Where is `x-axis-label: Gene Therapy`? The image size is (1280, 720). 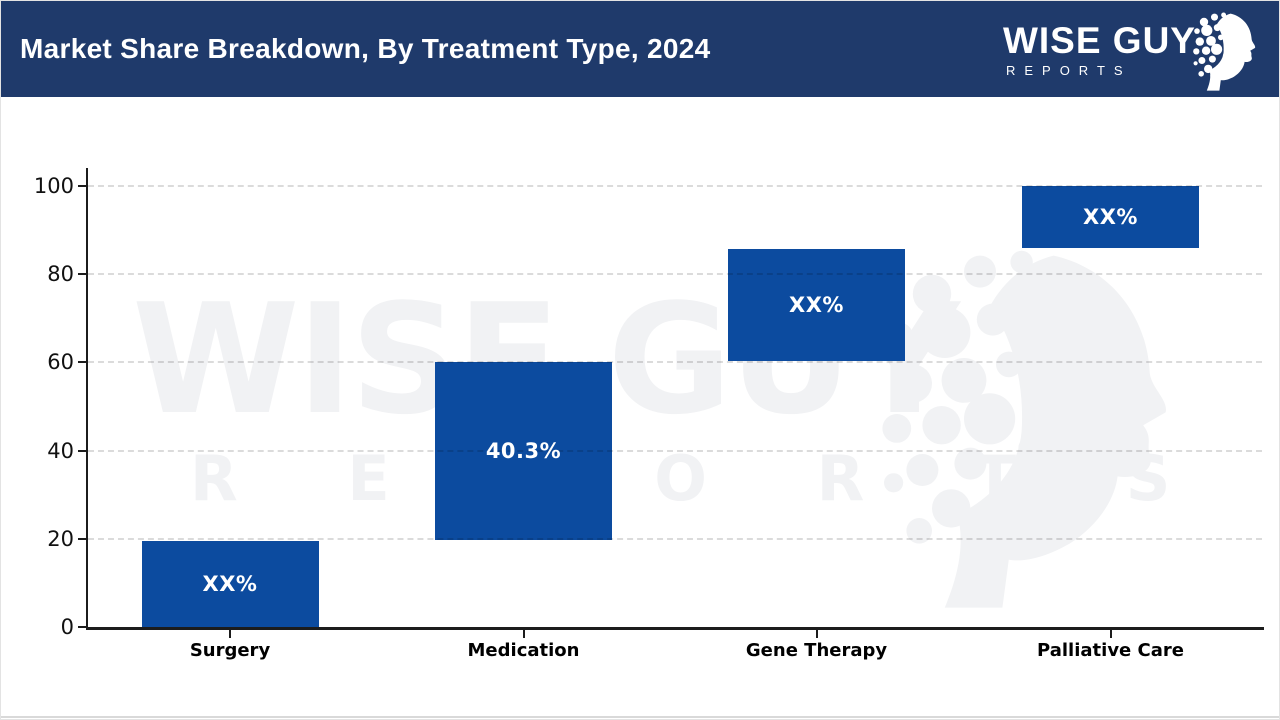 x-axis-label: Gene Therapy is located at coordinates (816, 650).